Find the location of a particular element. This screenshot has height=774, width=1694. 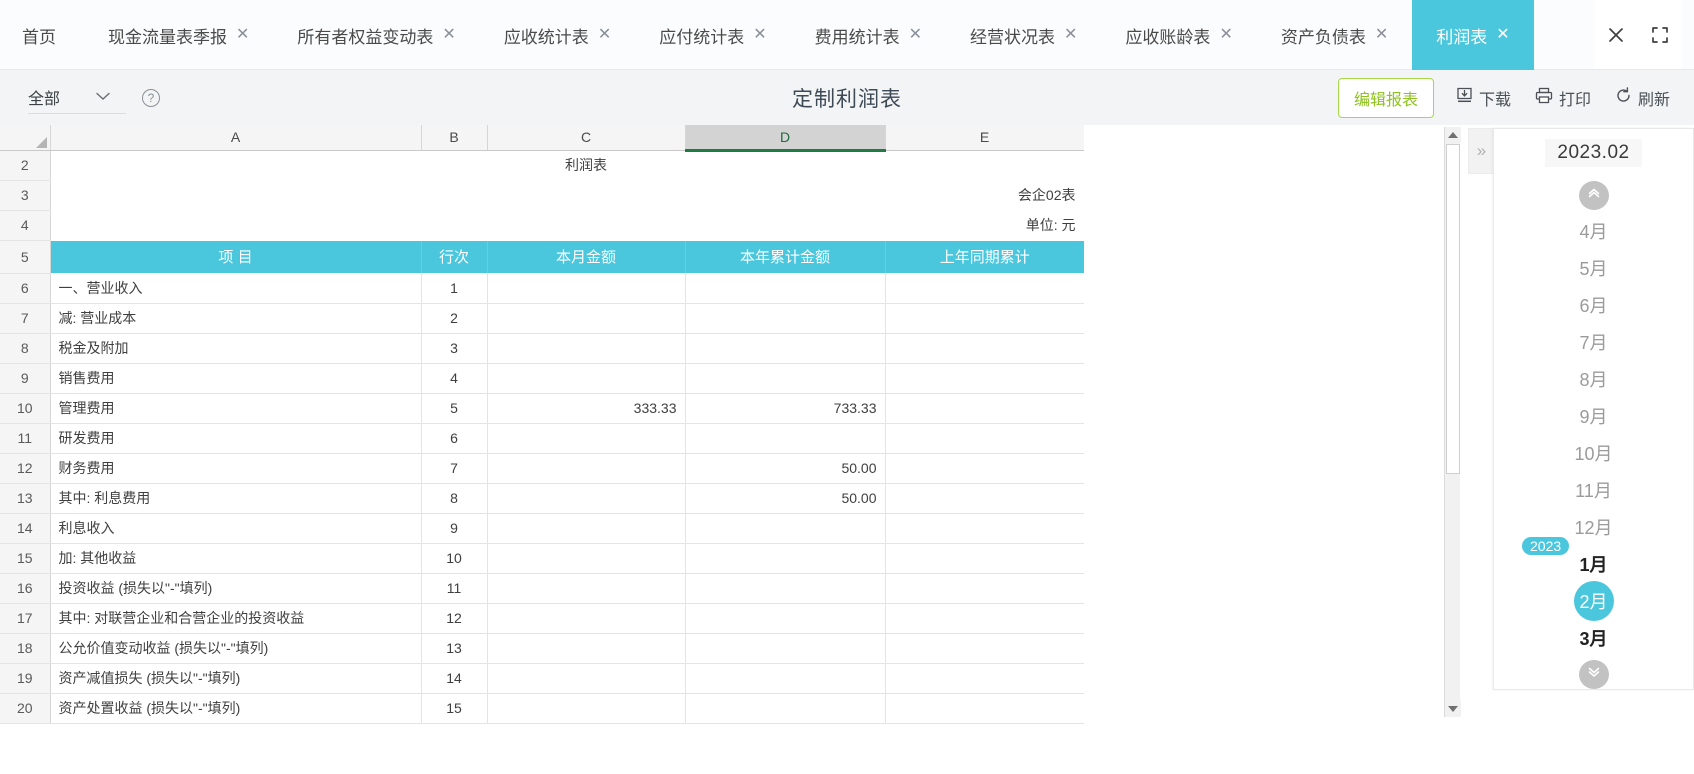

tab-3: 应收统计表 ✕ is located at coordinates (557, 35).